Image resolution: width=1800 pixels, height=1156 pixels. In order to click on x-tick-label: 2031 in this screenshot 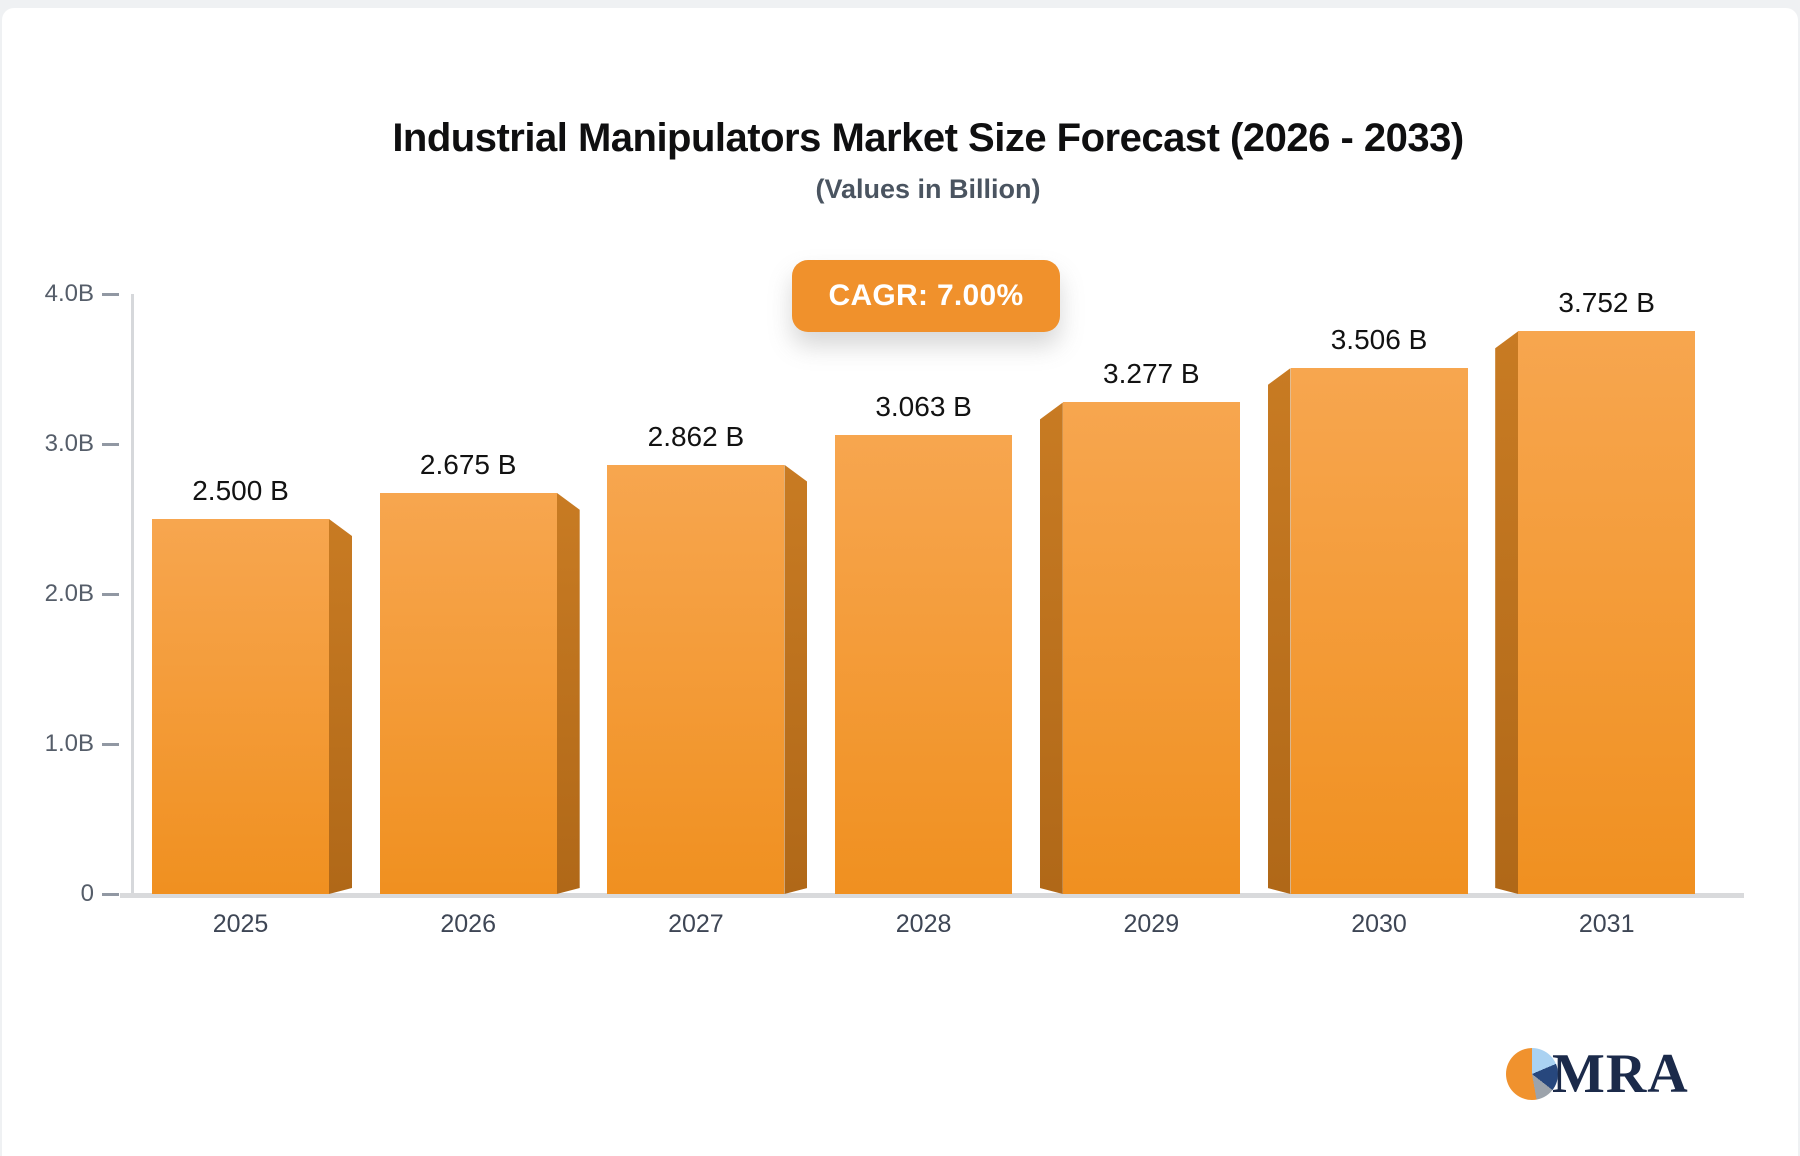, I will do `click(1606, 924)`.